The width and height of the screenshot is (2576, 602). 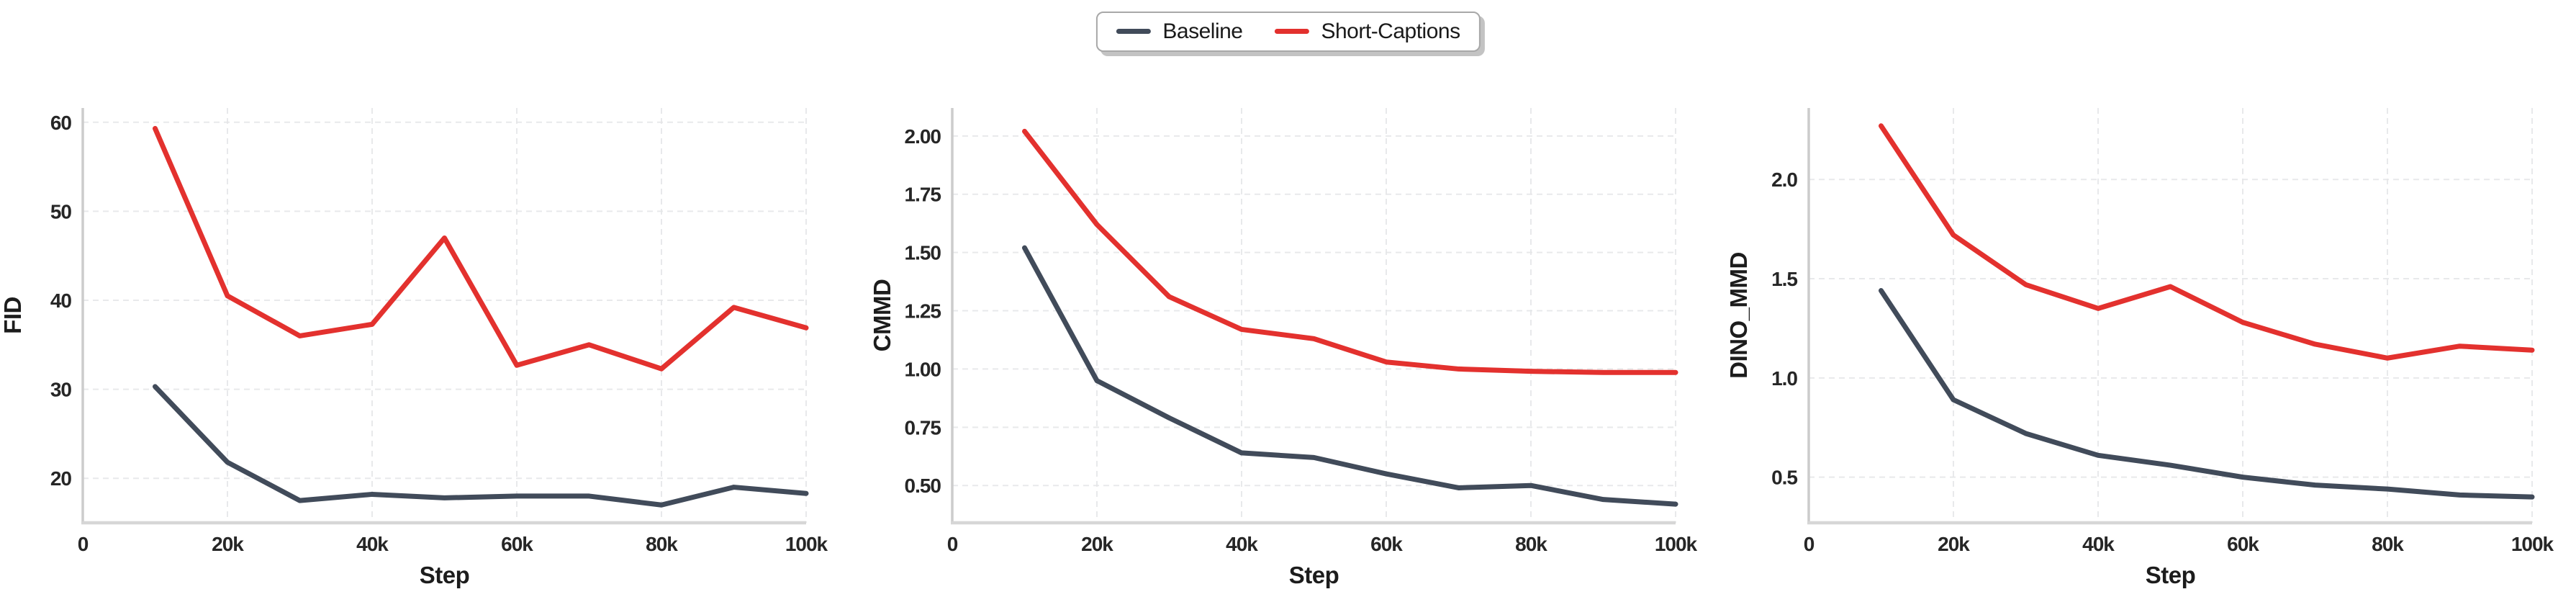 I want to click on legend-item-baseline: Baseline, so click(x=1180, y=31).